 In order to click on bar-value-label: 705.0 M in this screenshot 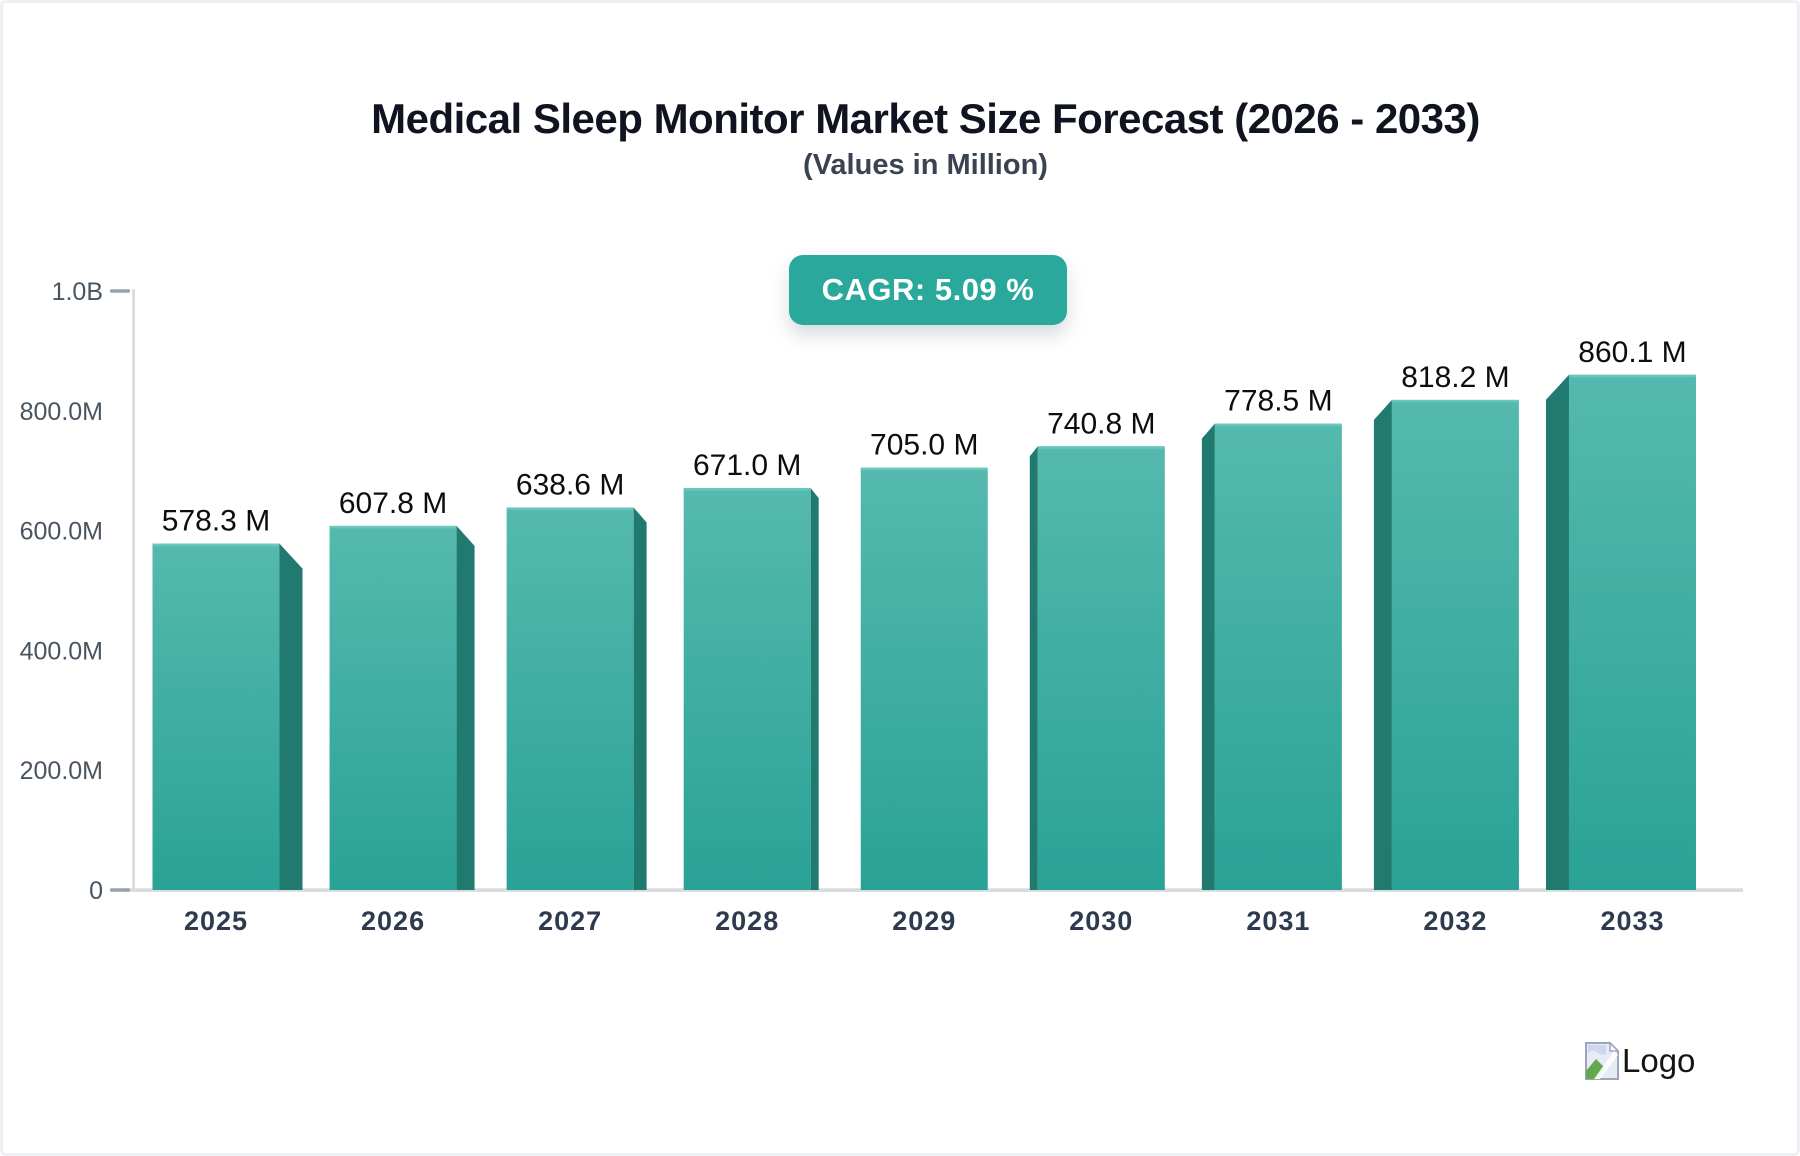, I will do `click(924, 445)`.